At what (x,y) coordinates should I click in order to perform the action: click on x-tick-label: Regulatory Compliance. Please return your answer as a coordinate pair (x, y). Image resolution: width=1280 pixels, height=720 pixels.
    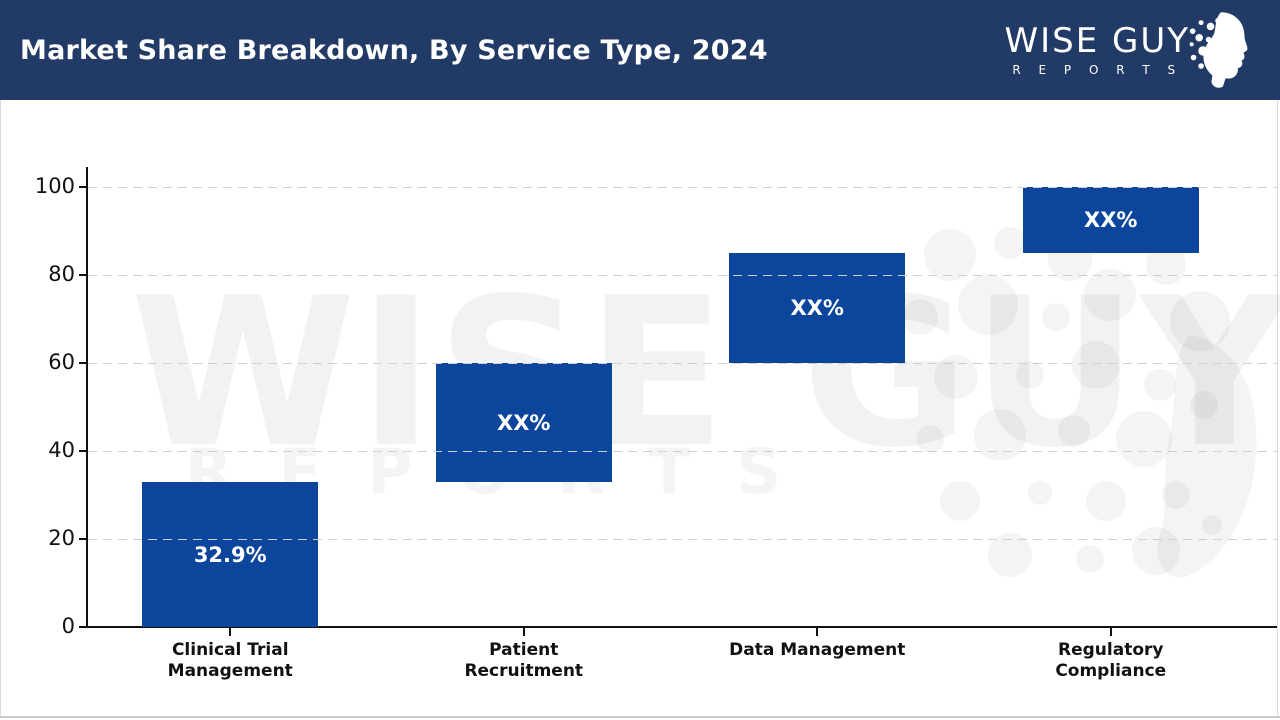
    Looking at the image, I should click on (1111, 660).